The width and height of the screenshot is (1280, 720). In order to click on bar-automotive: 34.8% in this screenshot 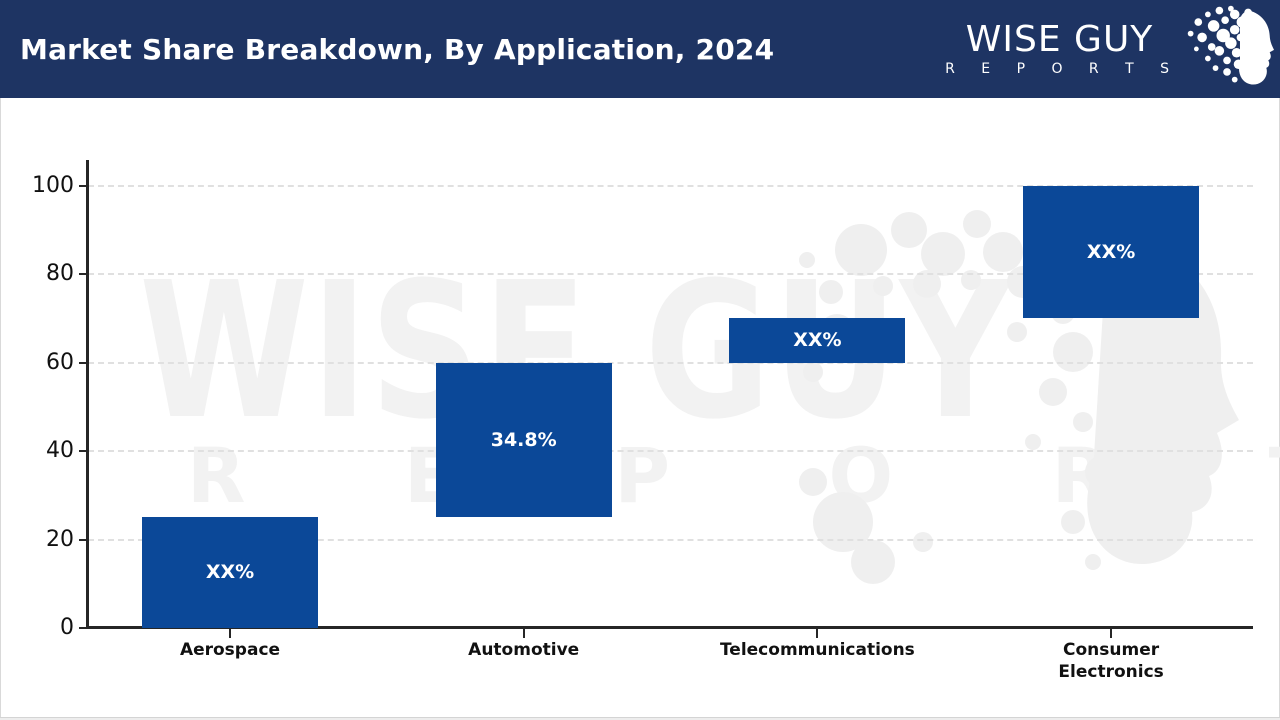, I will do `click(523, 439)`.